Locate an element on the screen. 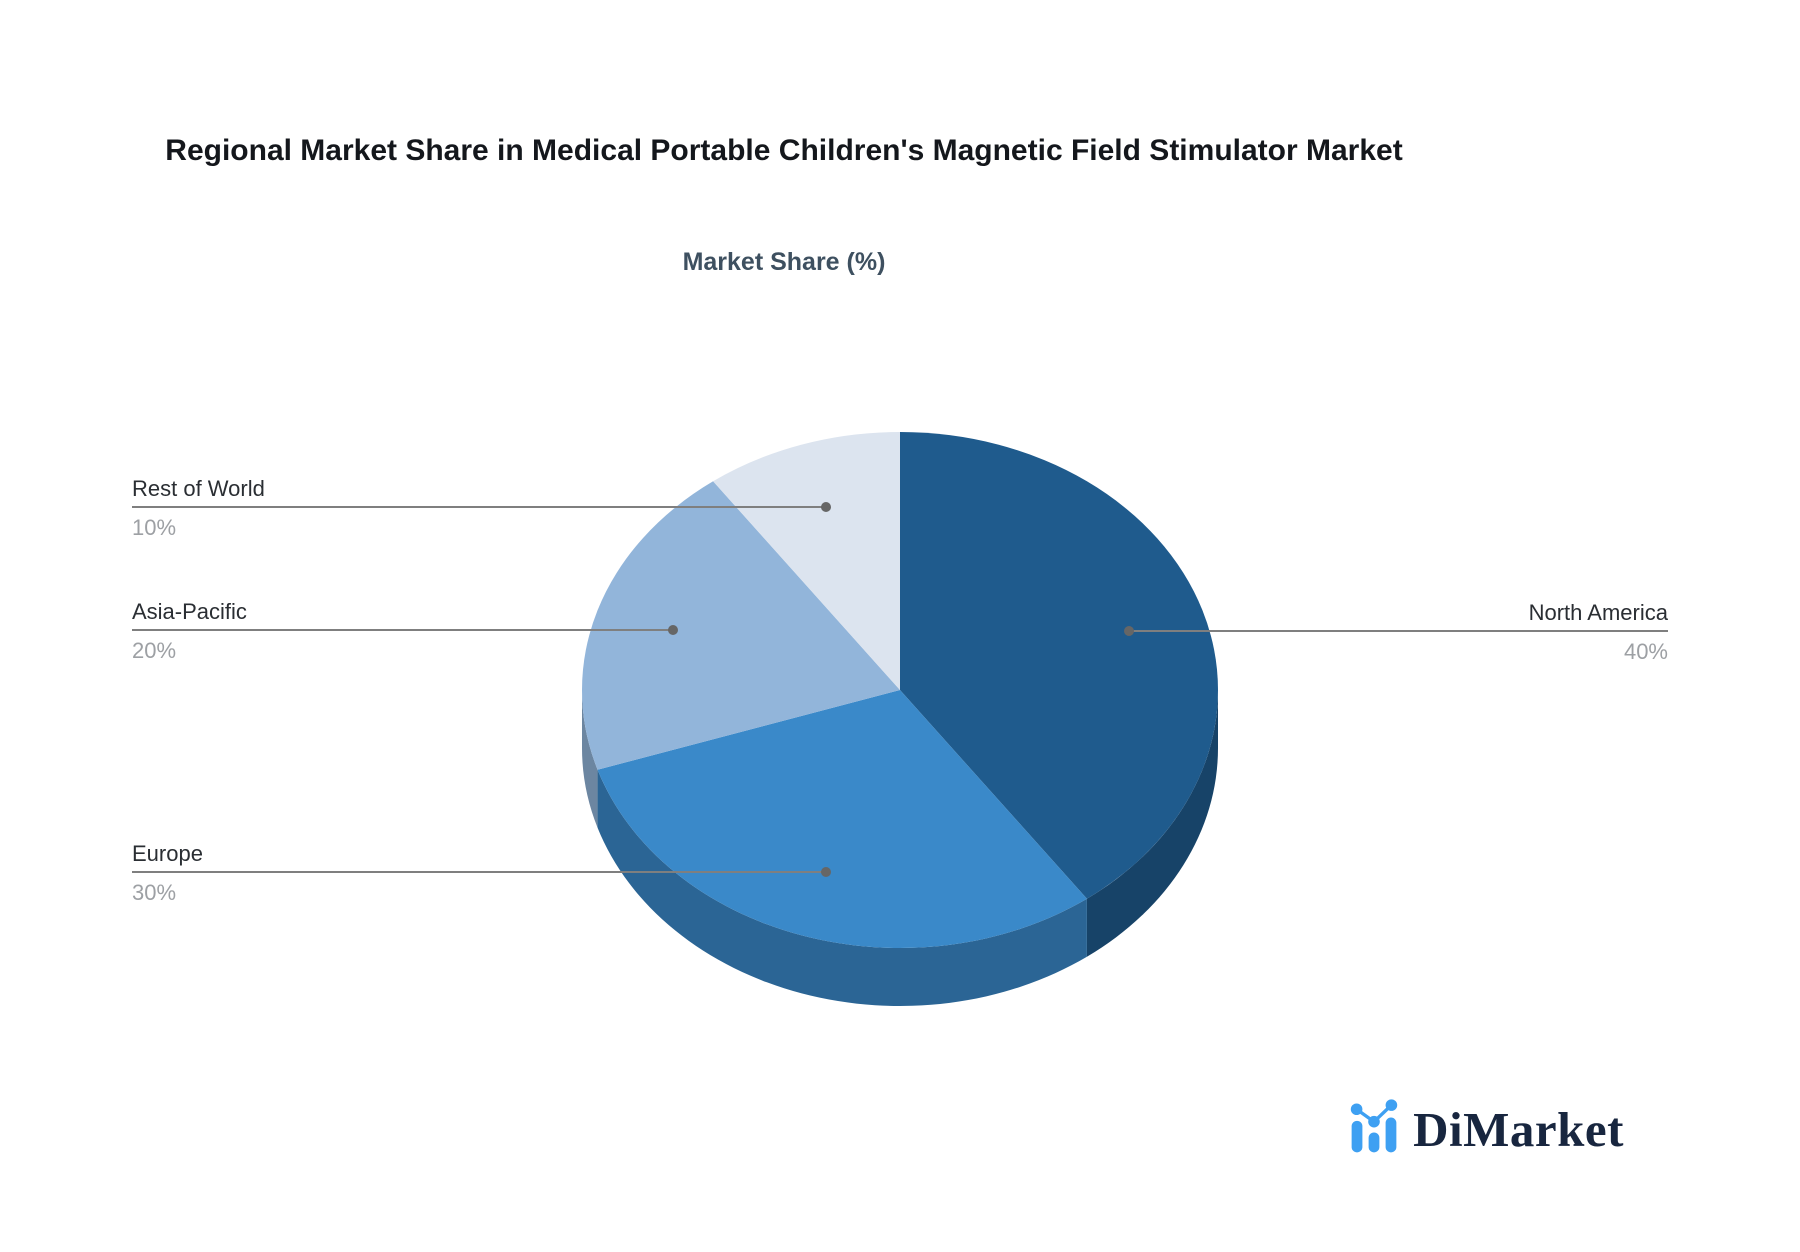 This screenshot has width=1800, height=1252. slice-label: Rest of World is located at coordinates (198, 488).